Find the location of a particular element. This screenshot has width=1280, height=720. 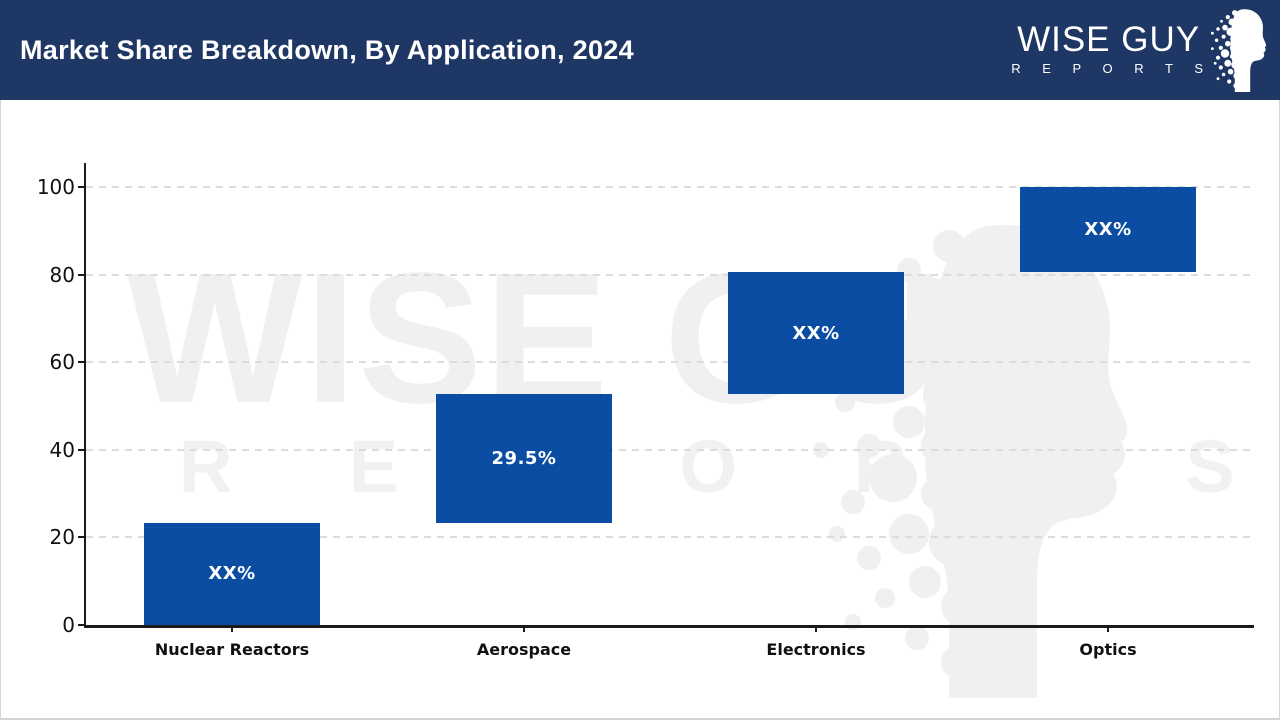

brand-wordmark: WISE GUY is located at coordinates (1109, 39).